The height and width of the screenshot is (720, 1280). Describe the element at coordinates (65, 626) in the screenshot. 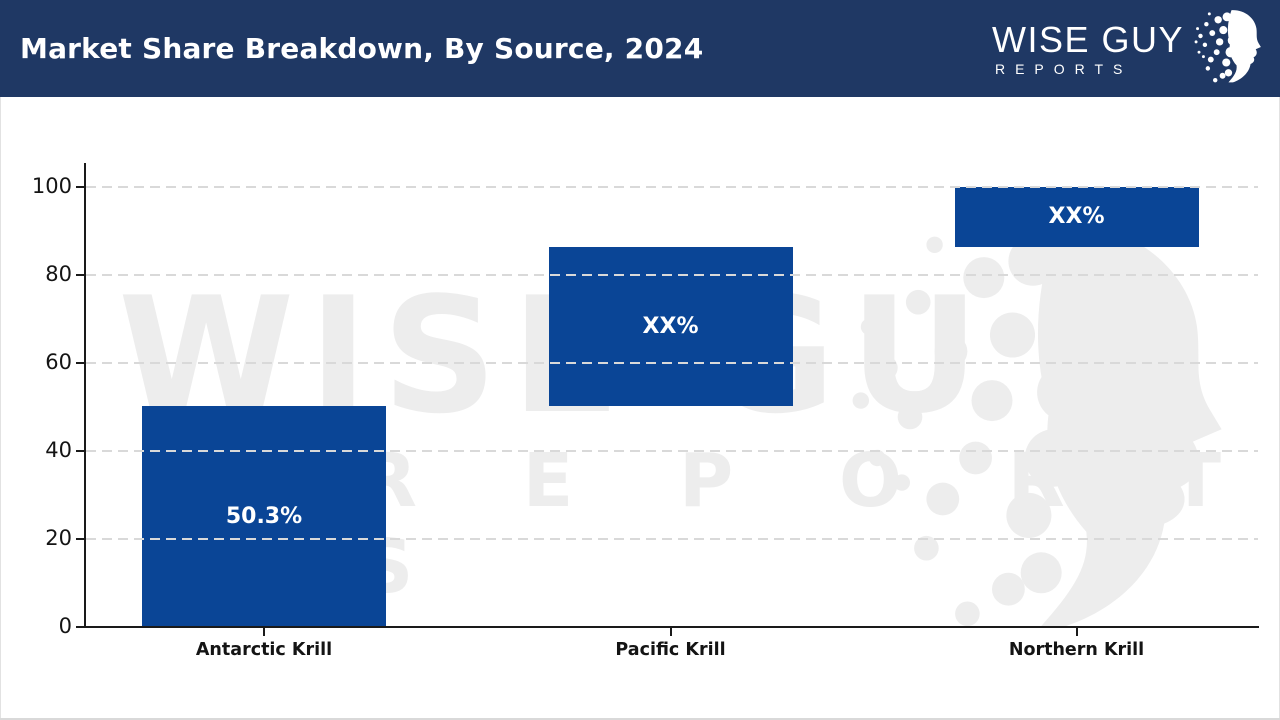

I see `y-tick-label: 0` at that location.